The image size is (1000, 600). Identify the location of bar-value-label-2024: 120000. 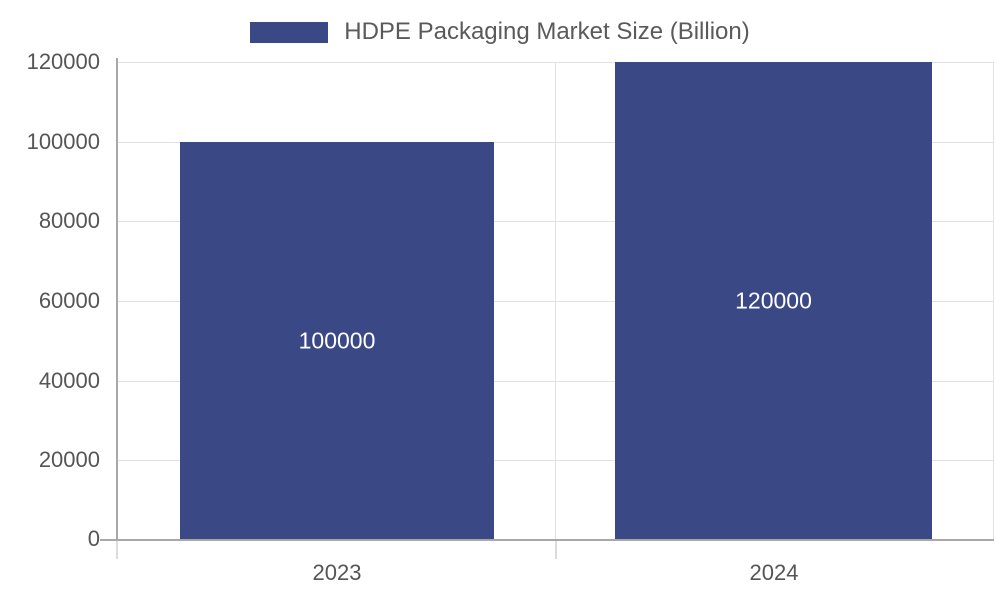
(773, 300).